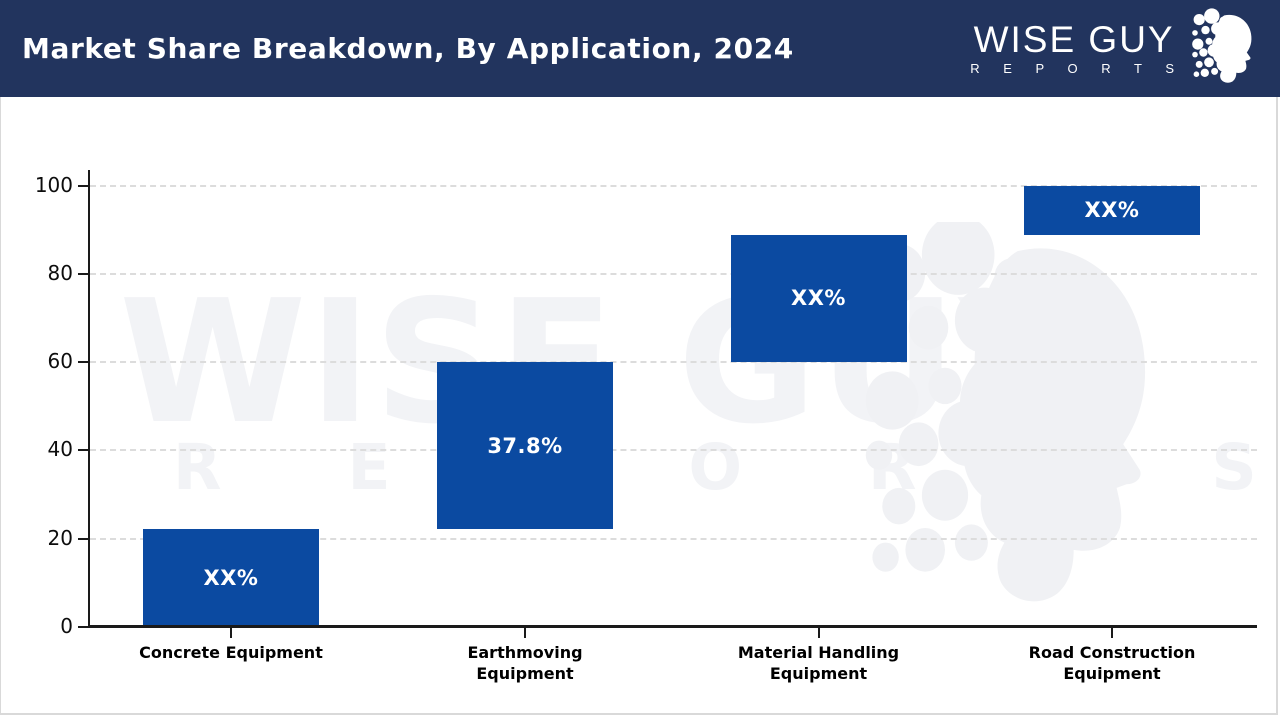 The width and height of the screenshot is (1280, 720). I want to click on bar-value-label: 37.8%, so click(525, 445).